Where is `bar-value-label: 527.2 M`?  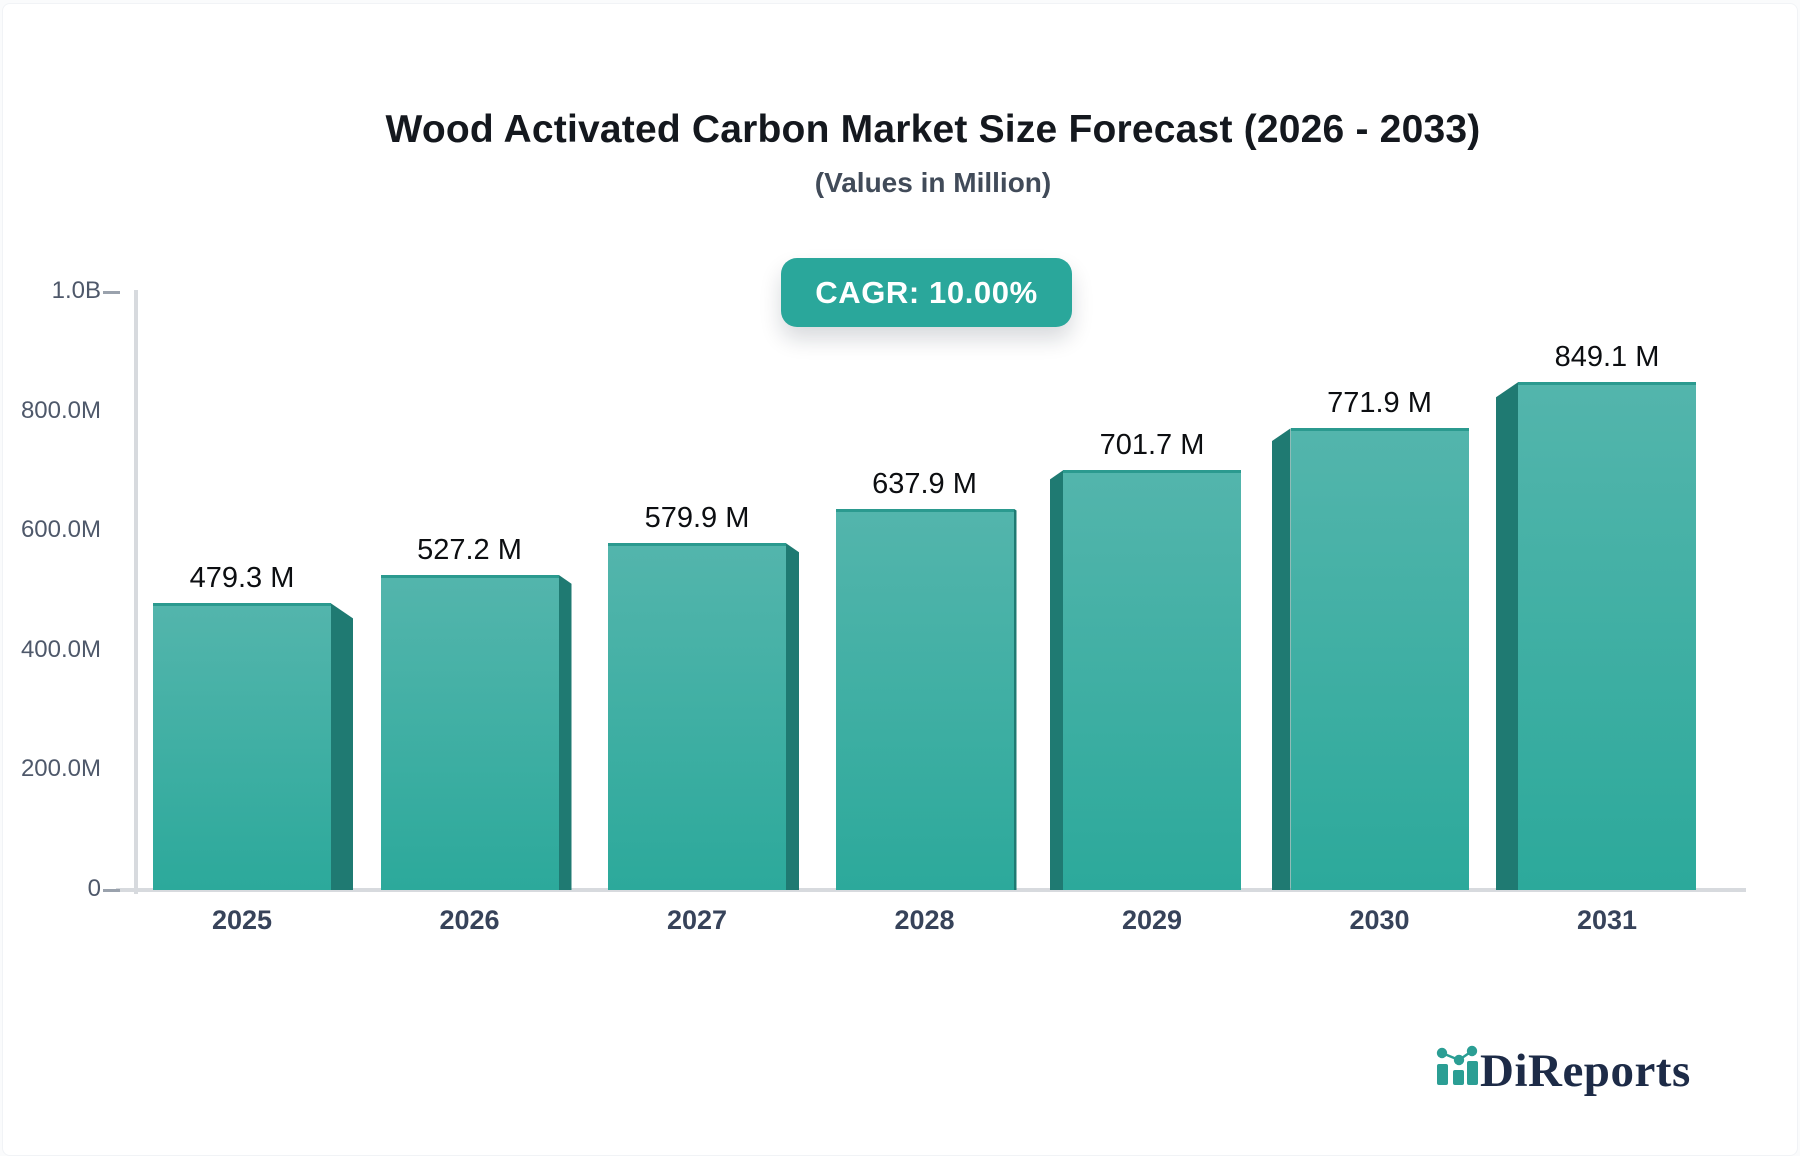 bar-value-label: 527.2 M is located at coordinates (469, 549).